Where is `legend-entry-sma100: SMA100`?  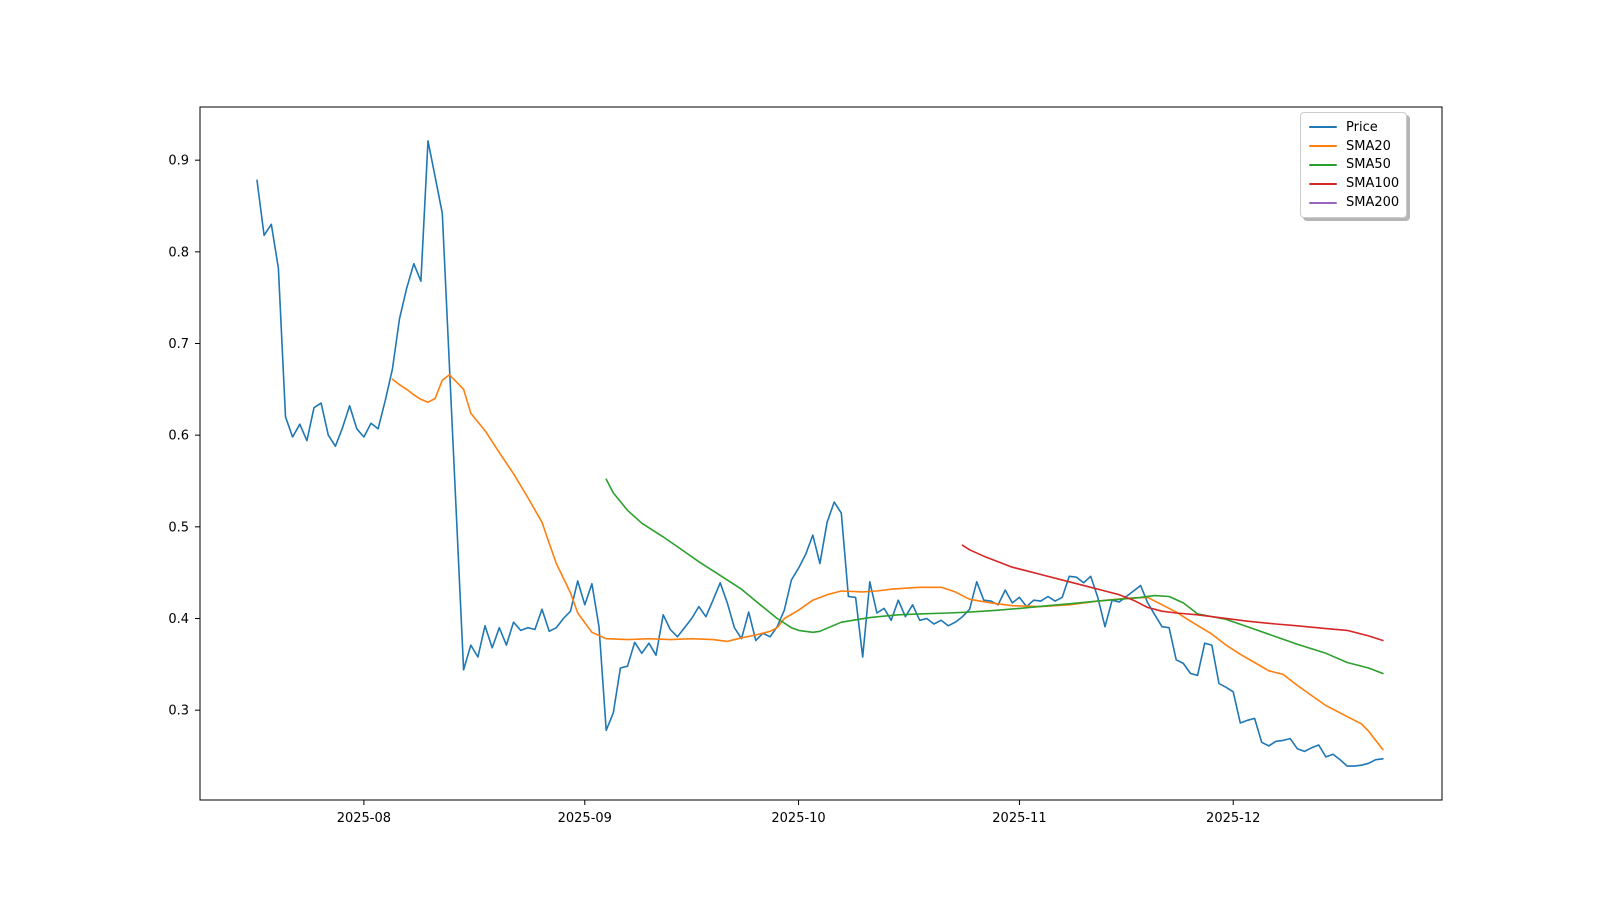
legend-entry-sma100: SMA100 is located at coordinates (1353, 183).